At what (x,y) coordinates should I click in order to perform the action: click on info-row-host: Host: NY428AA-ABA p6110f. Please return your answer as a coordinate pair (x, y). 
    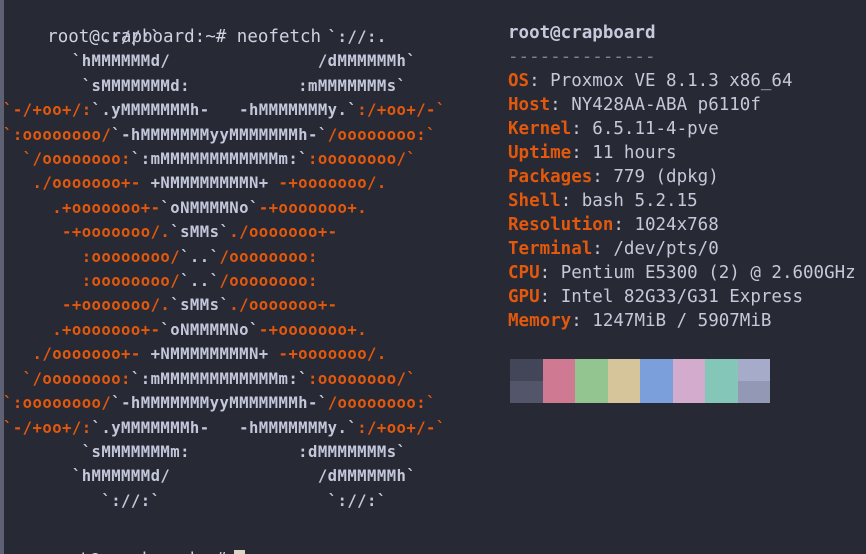
    Looking at the image, I should click on (682, 105).